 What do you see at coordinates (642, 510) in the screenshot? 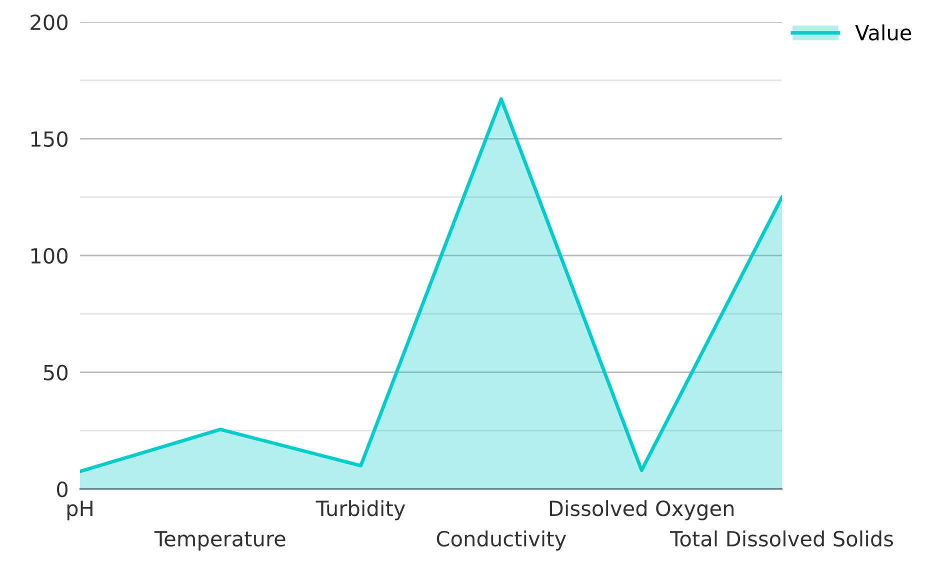
I see `x-tick-label: Dissolved Oxygen` at bounding box center [642, 510].